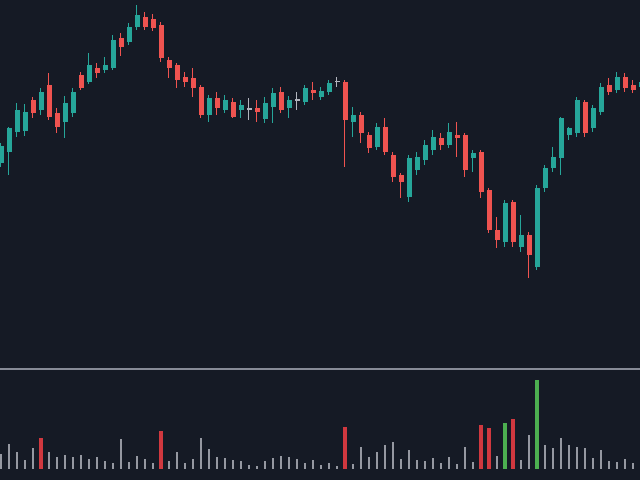  I want to click on pane-separator, so click(320, 369).